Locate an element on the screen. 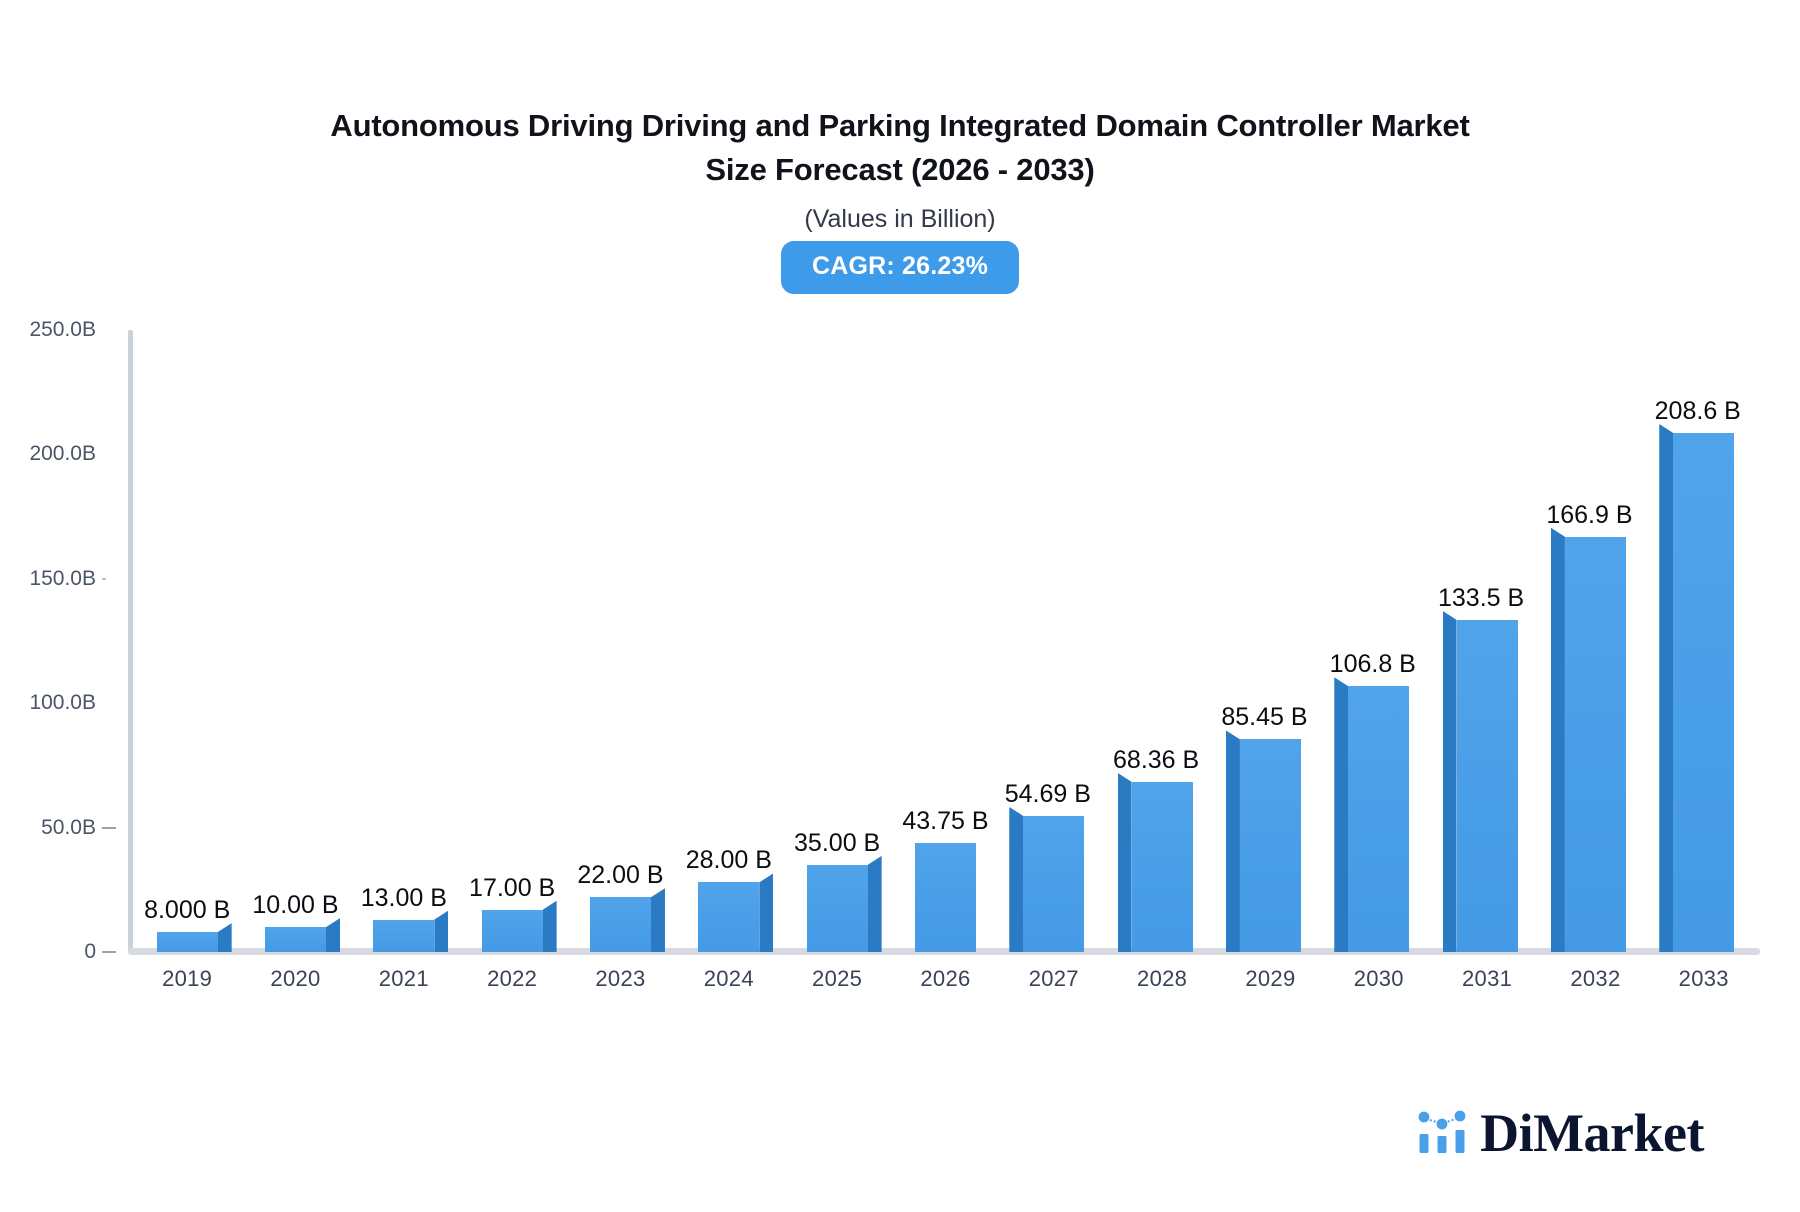 This screenshot has width=1800, height=1212. x-axis-label: 2020 is located at coordinates (295, 978).